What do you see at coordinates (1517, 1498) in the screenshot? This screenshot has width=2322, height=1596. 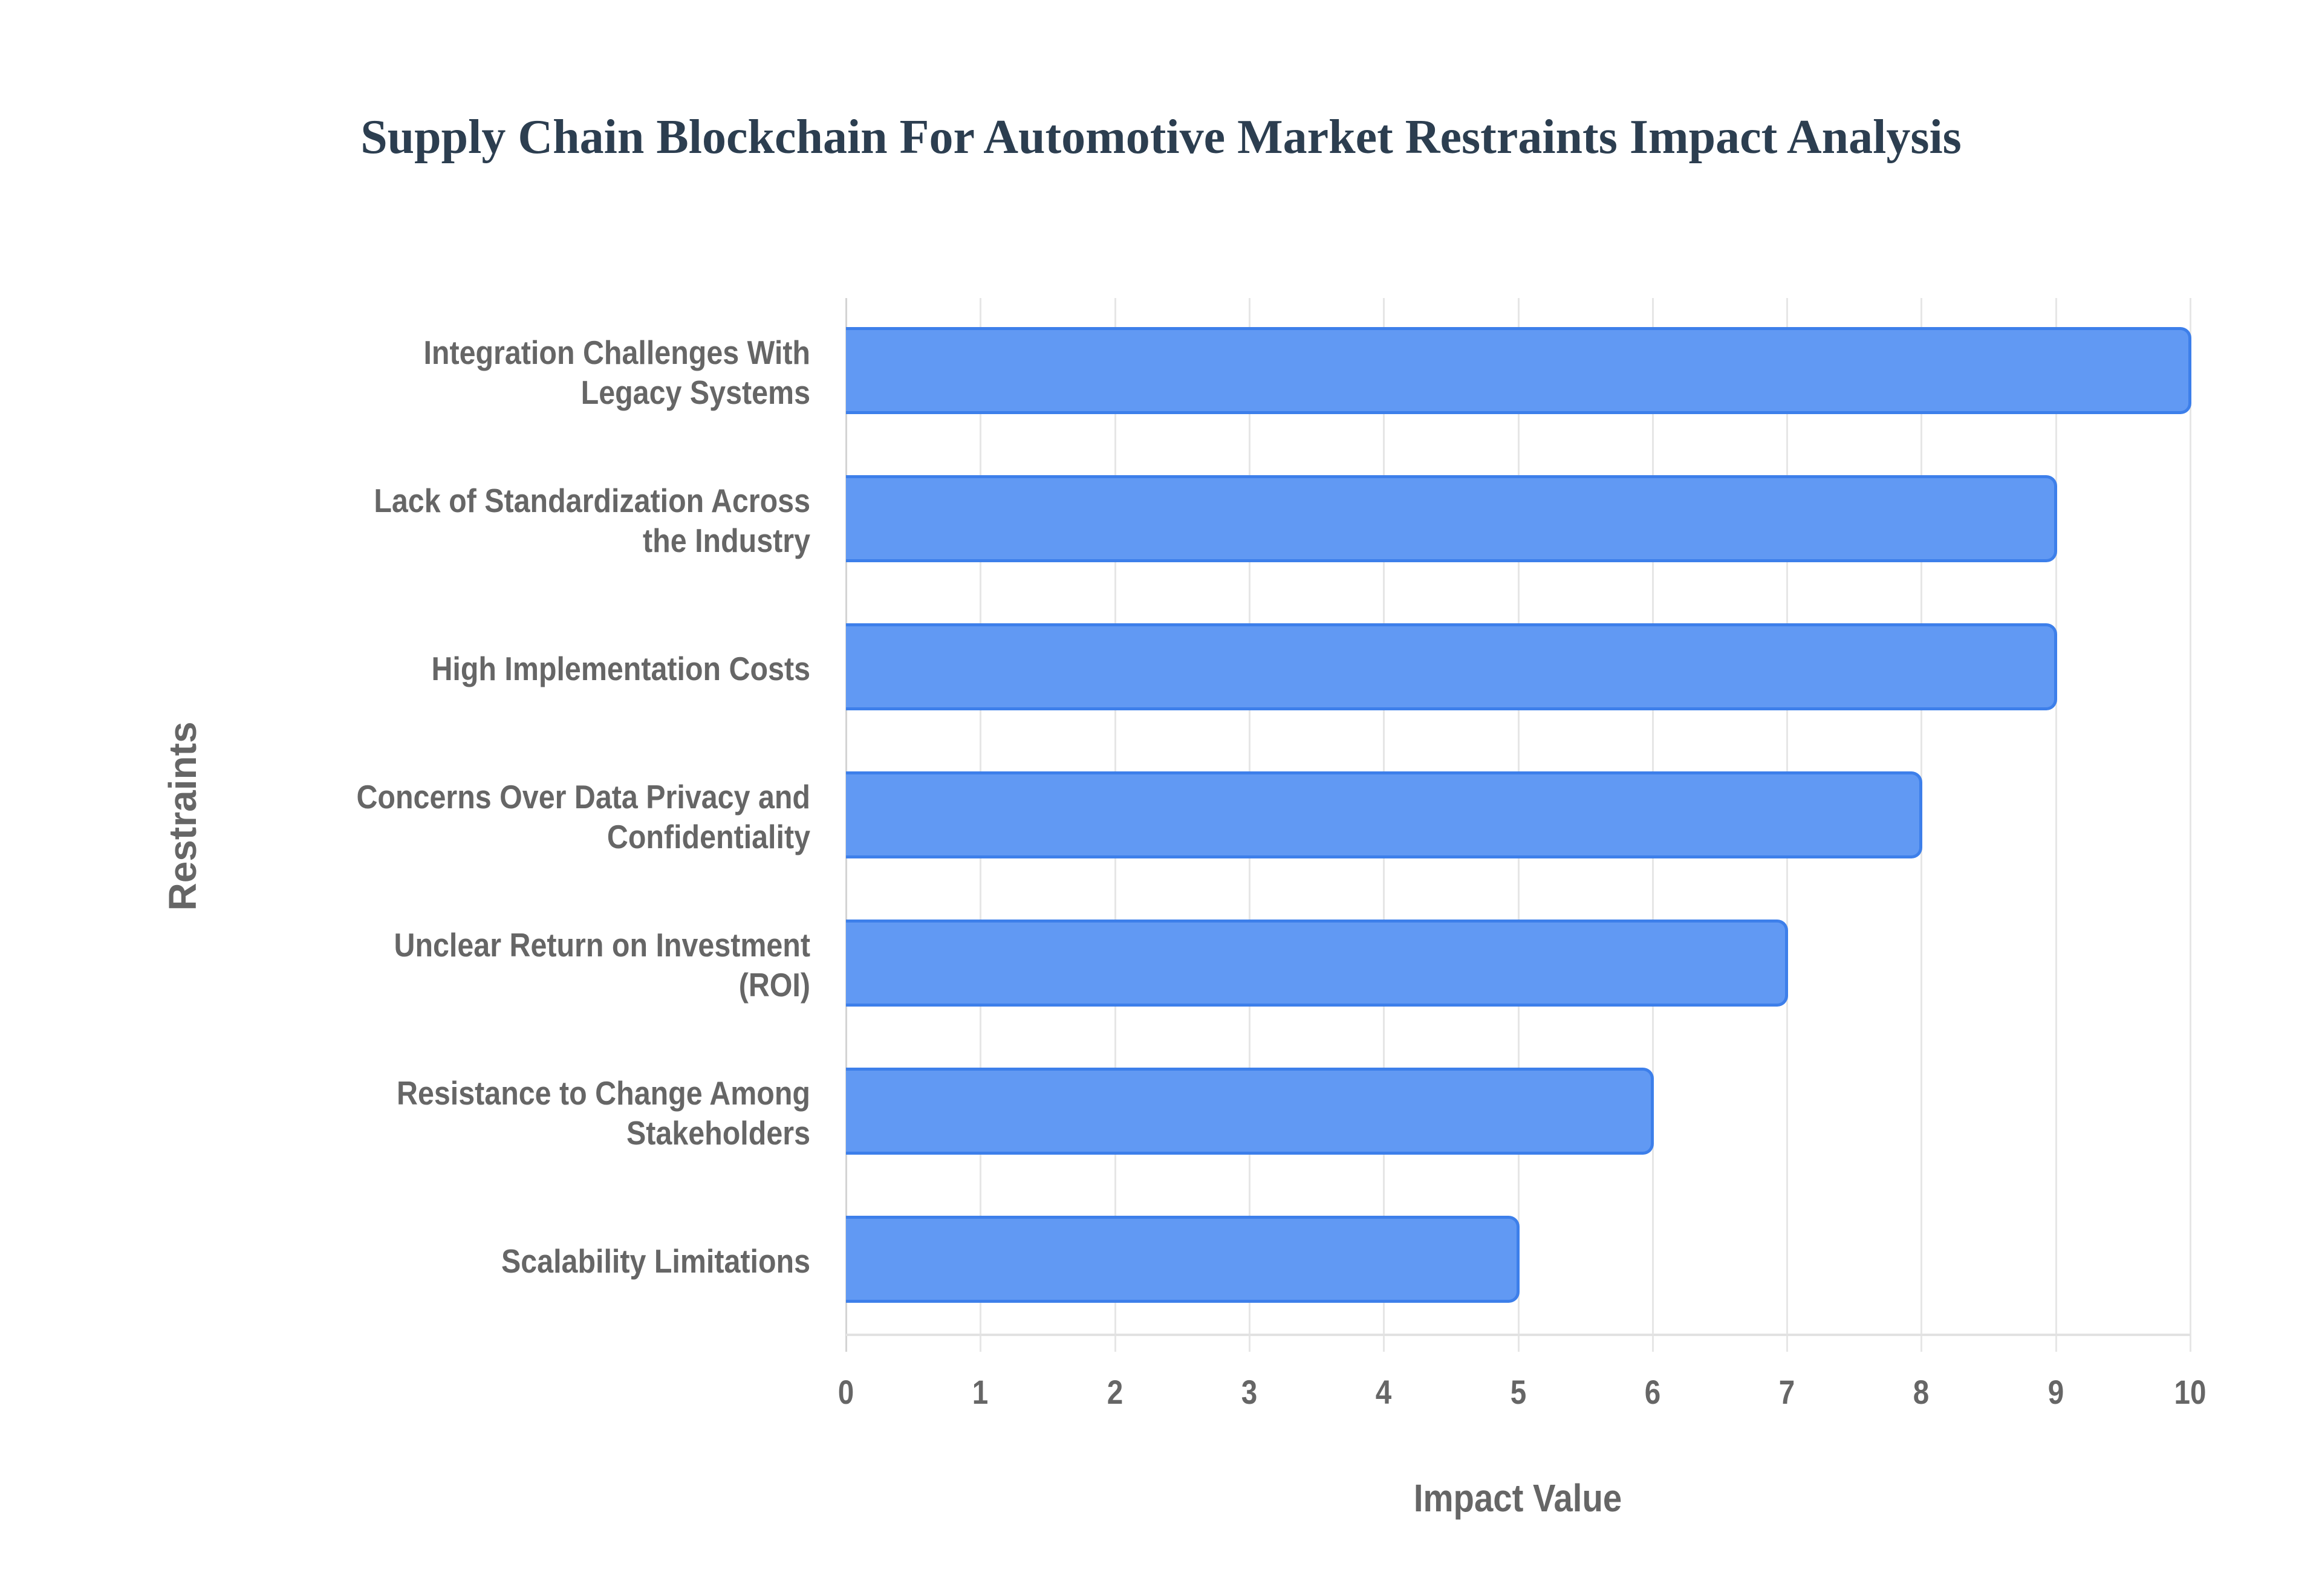 I see `x-axis-title: Impact Value` at bounding box center [1517, 1498].